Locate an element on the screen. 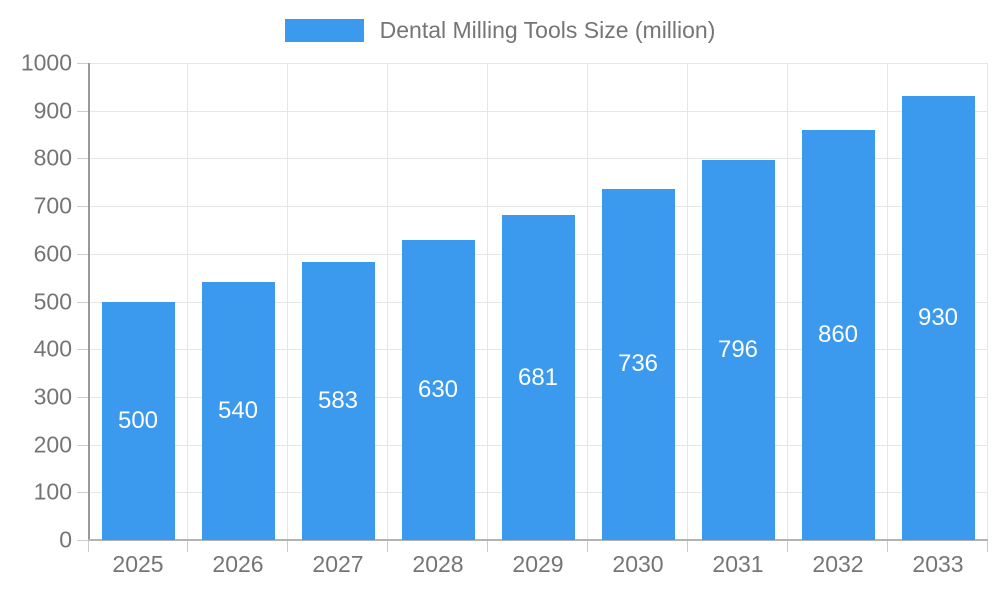 This screenshot has height=600, width=1000. y-axis-tick-label: 200 is located at coordinates (52, 444).